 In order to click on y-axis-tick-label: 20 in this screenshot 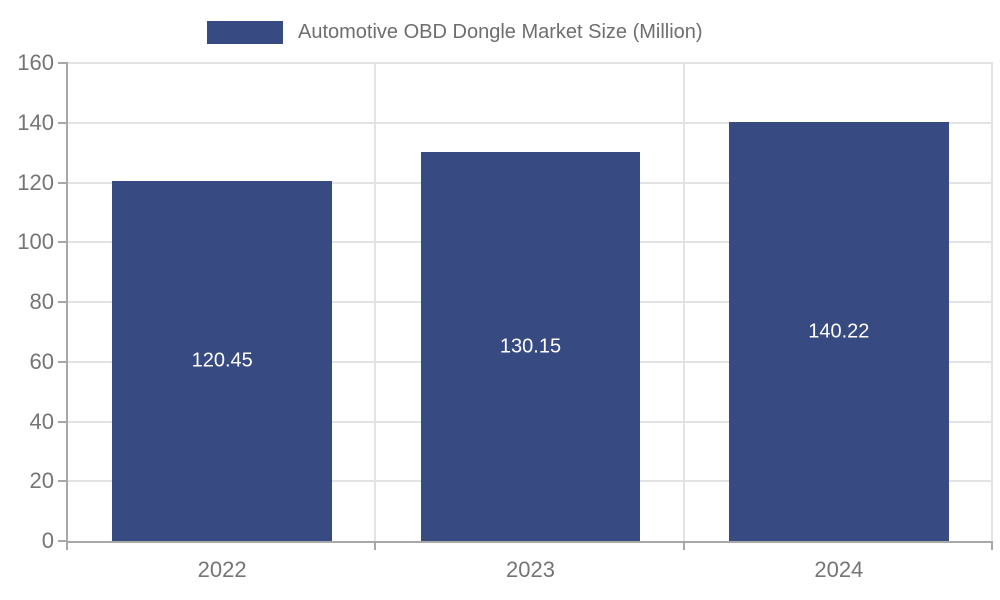, I will do `click(41, 481)`.